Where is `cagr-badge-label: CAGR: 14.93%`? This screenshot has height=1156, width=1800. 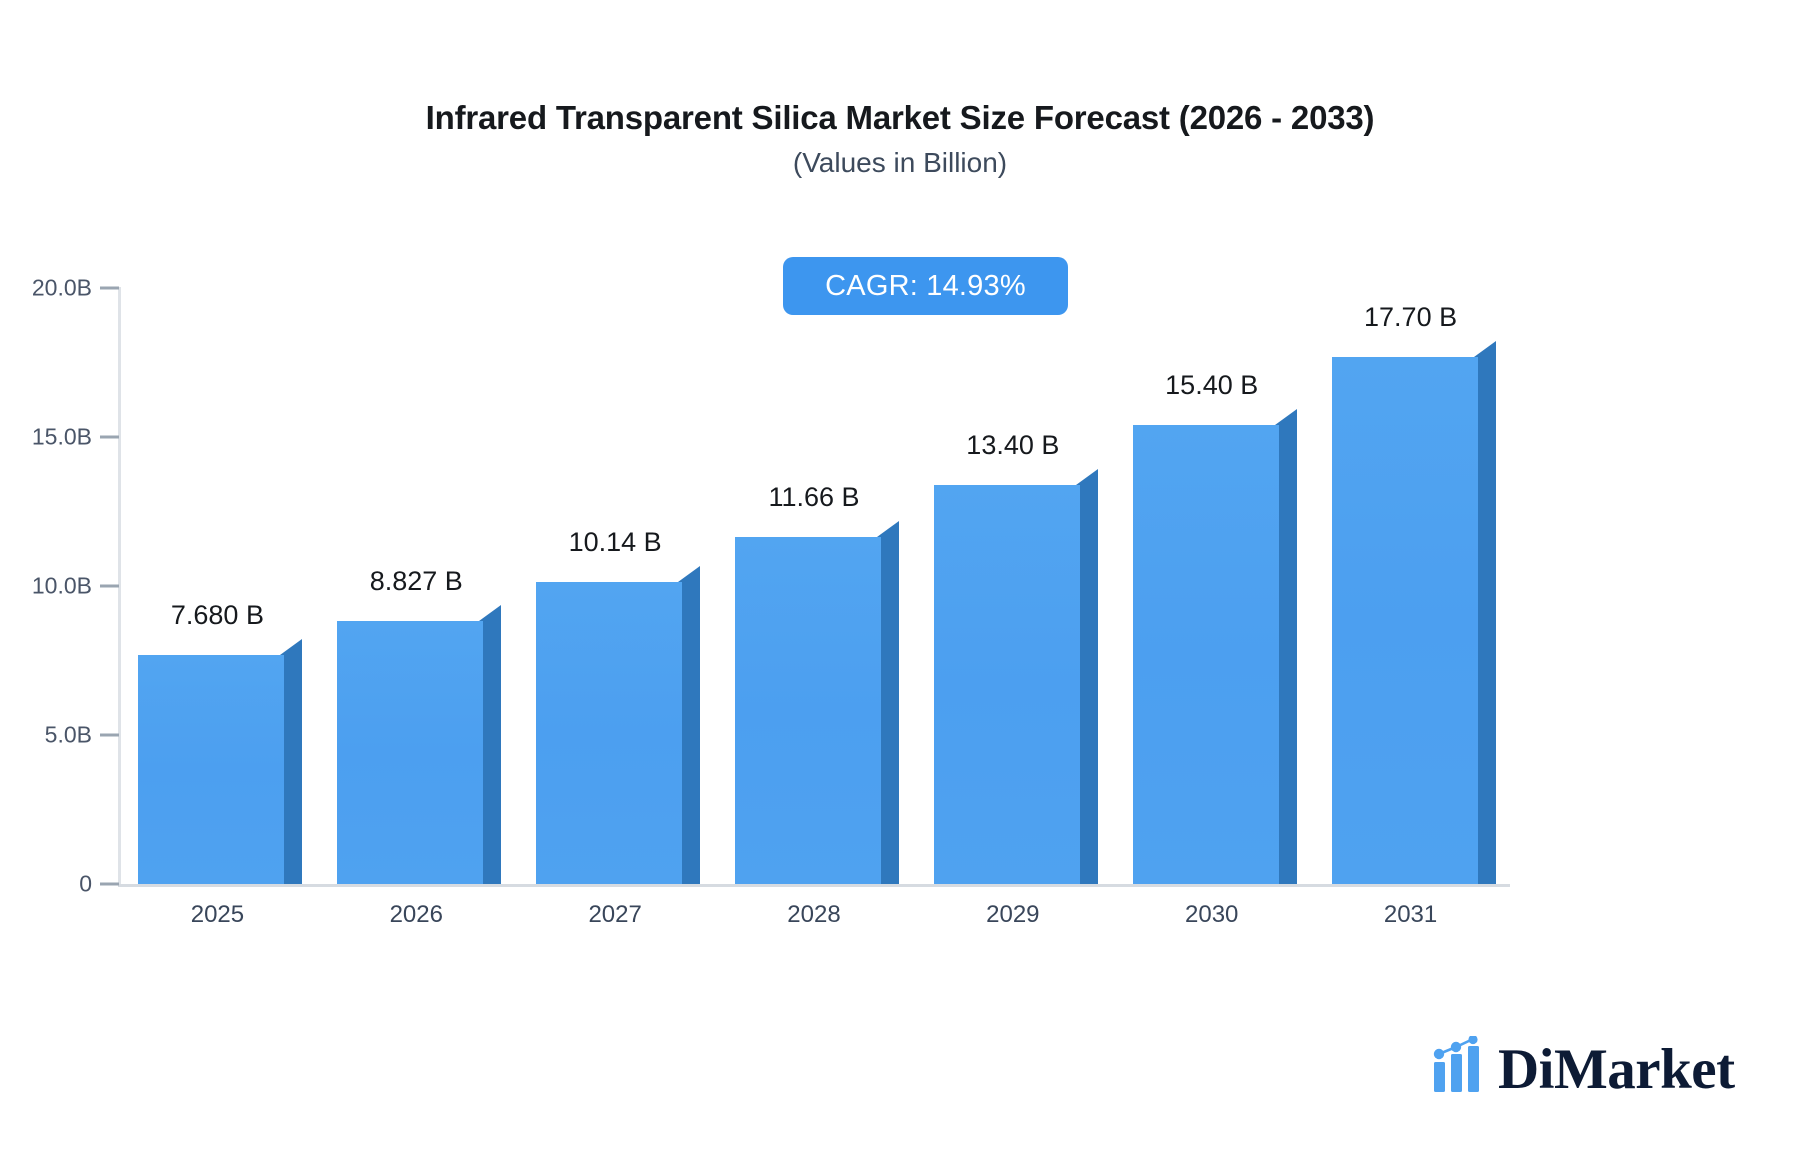
cagr-badge-label: CAGR: 14.93% is located at coordinates (925, 285).